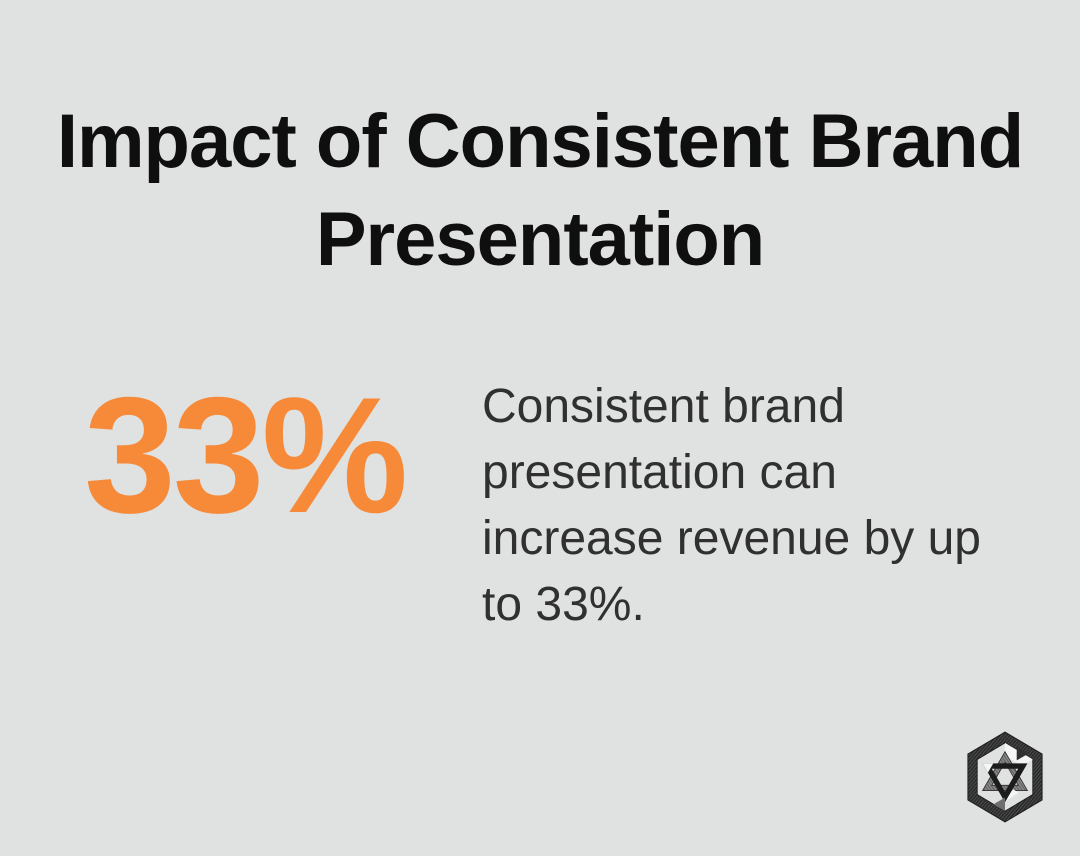 The height and width of the screenshot is (856, 1080). I want to click on brand-logo, so click(1005, 777).